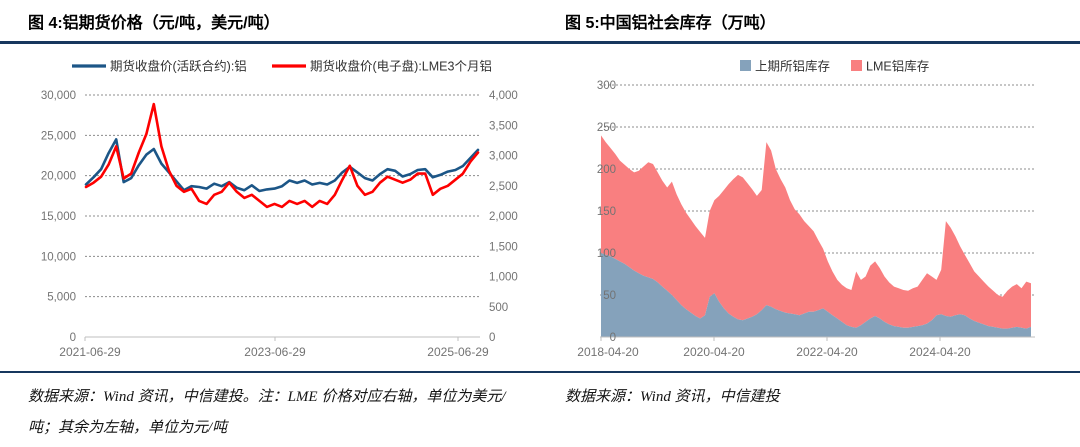 The image size is (1080, 447). I want to click on shfe-inventory-area, so click(816, 295).